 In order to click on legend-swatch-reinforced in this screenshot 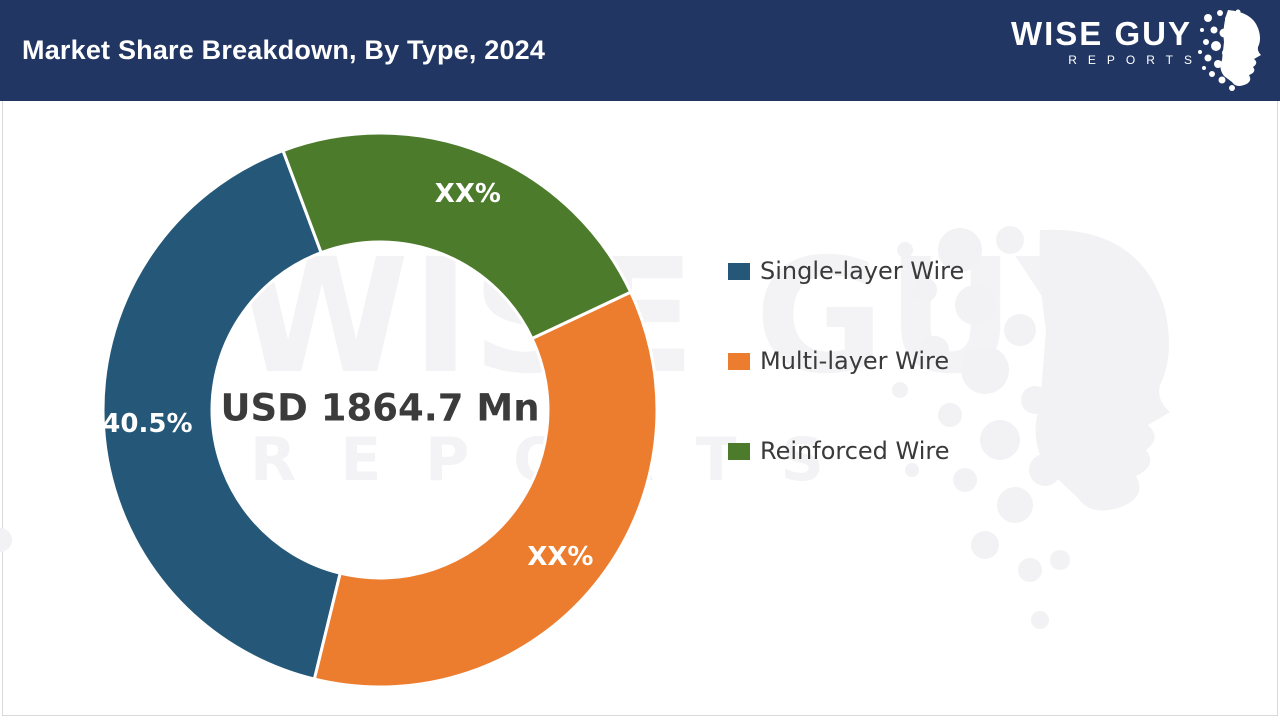, I will do `click(739, 451)`.